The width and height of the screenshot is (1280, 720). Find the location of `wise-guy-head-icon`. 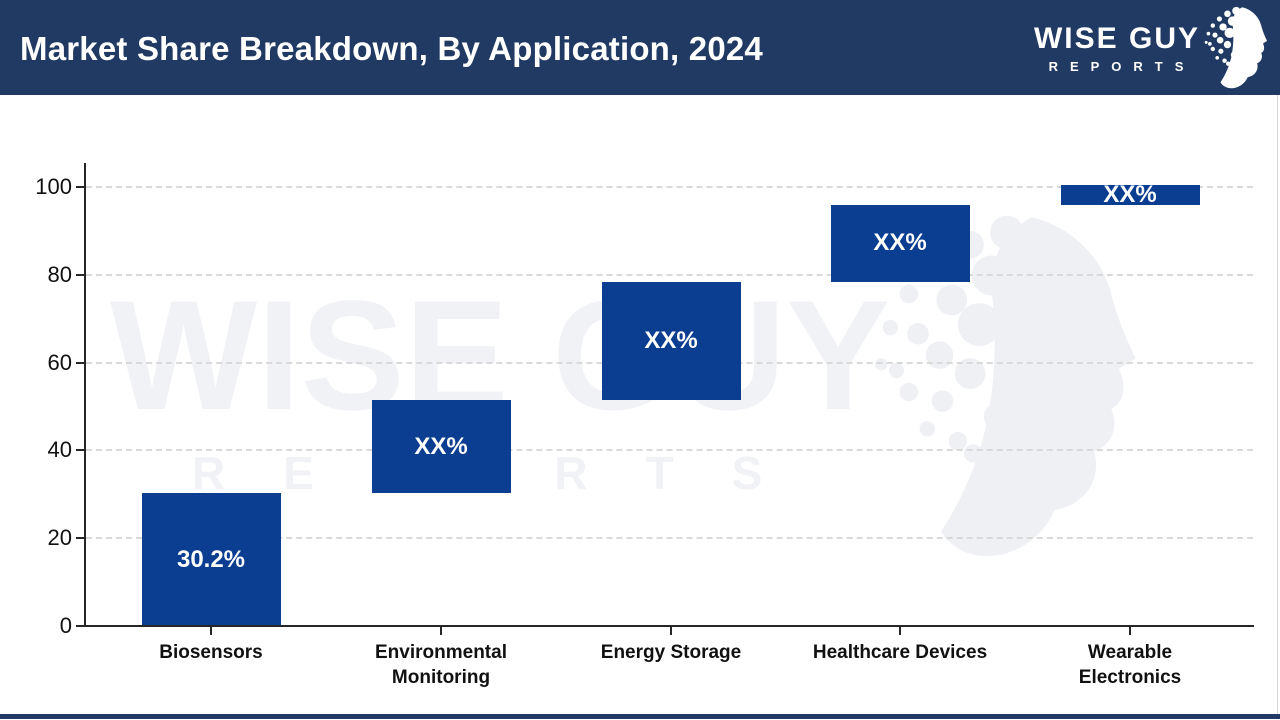

wise-guy-head-icon is located at coordinates (1237, 49).